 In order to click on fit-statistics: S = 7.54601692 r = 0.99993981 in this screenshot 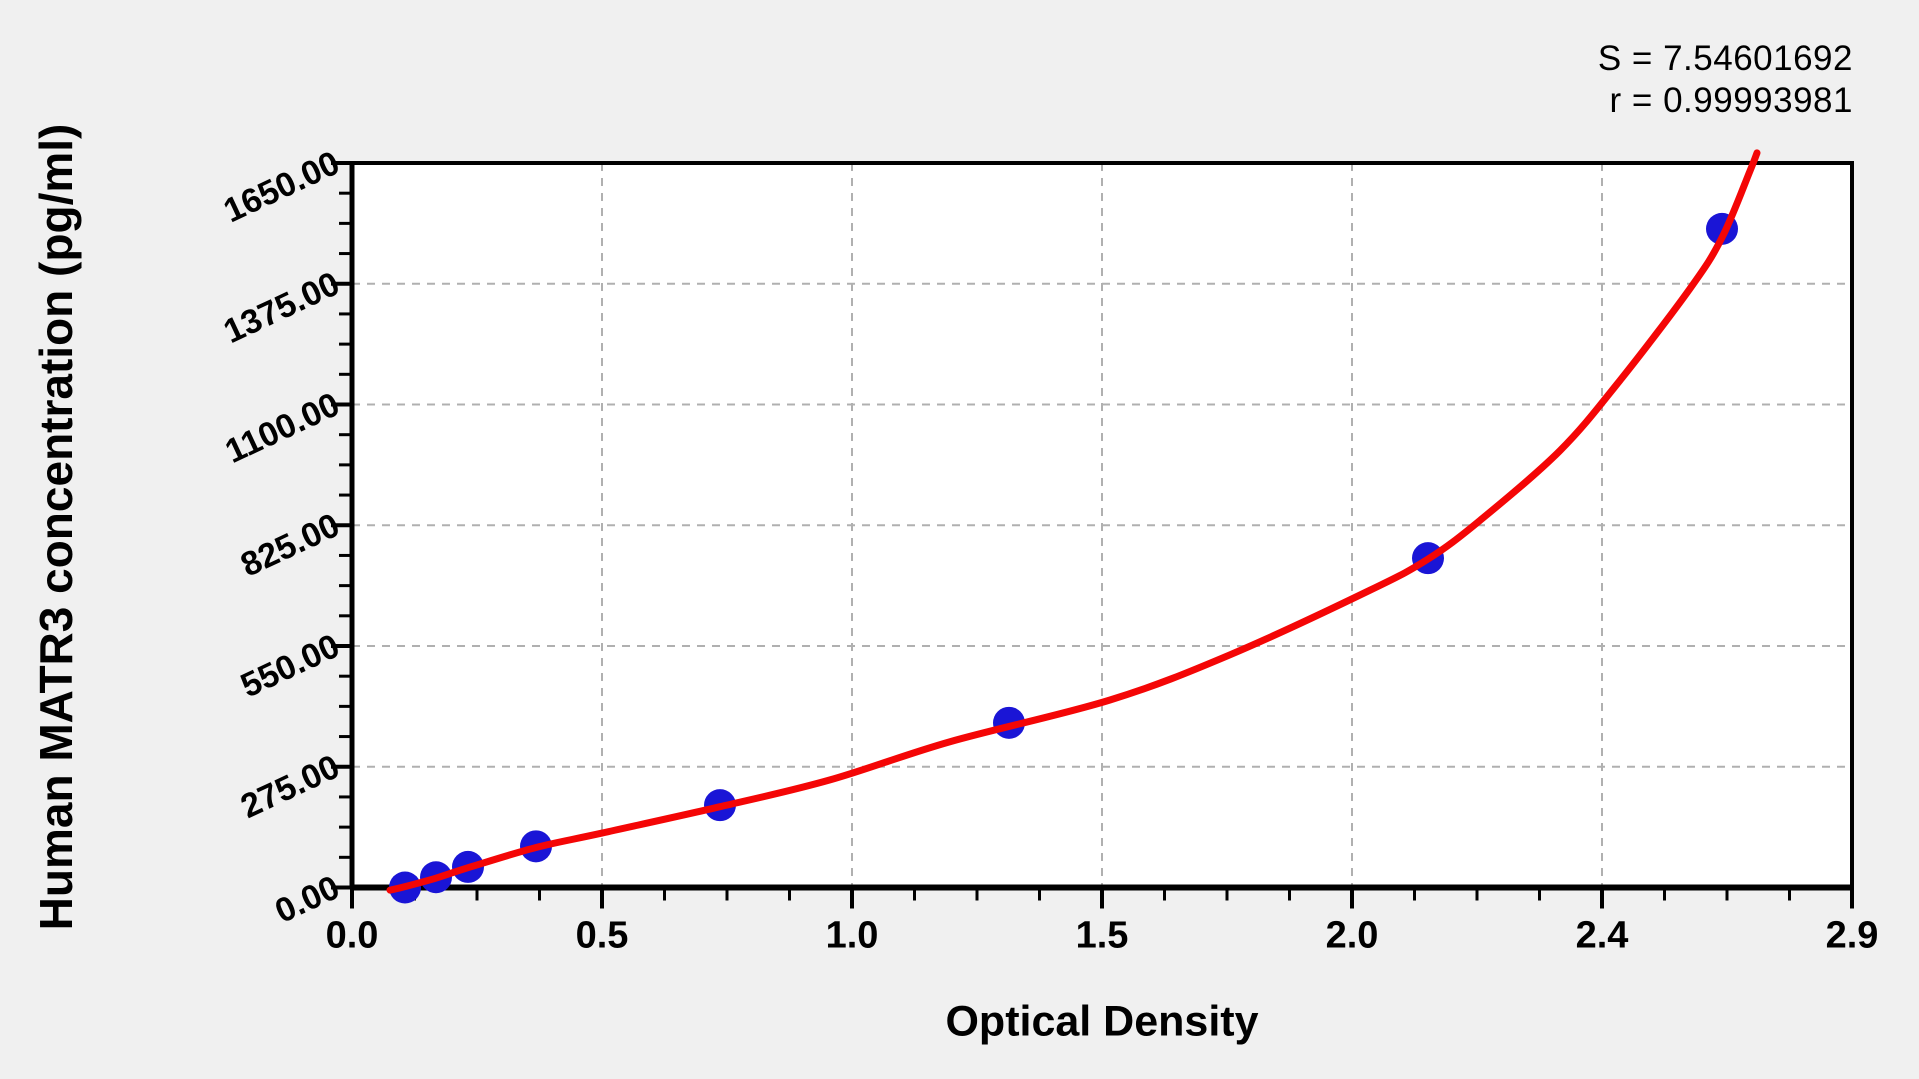, I will do `click(1725, 80)`.